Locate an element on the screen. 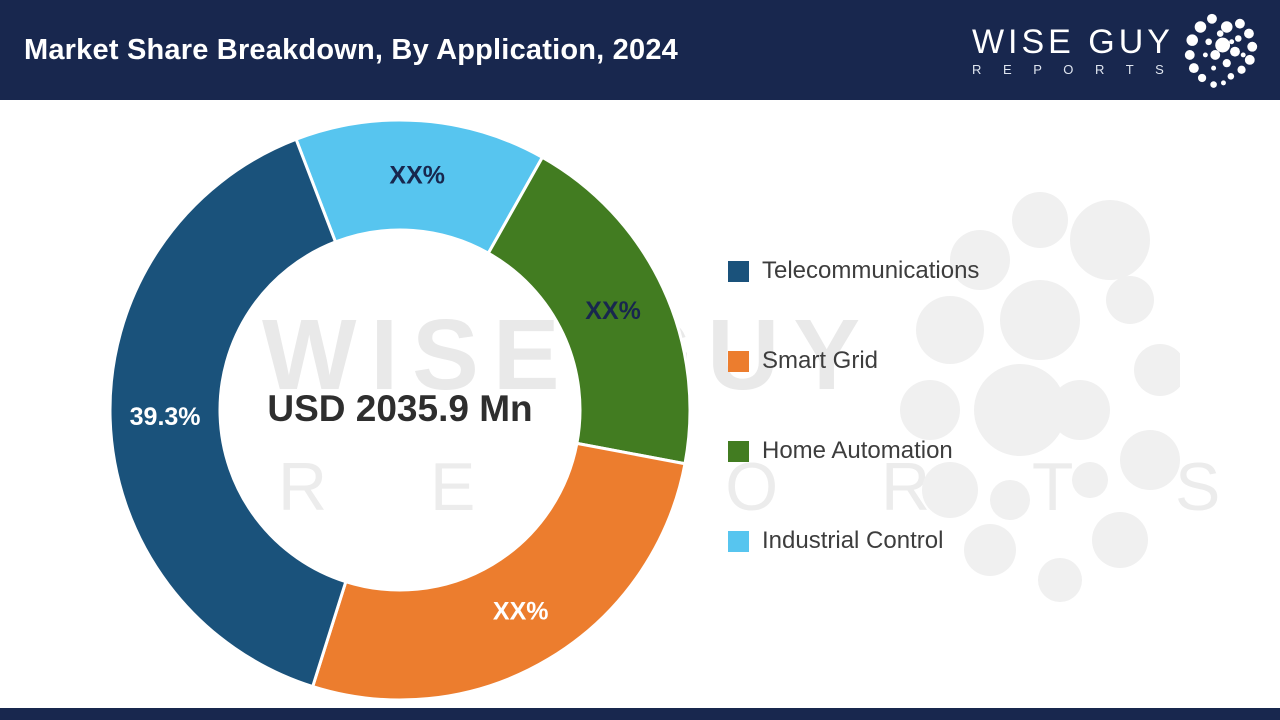 The width and height of the screenshot is (1280, 720). logo-wordmark: WISE GUY is located at coordinates (1072, 41).